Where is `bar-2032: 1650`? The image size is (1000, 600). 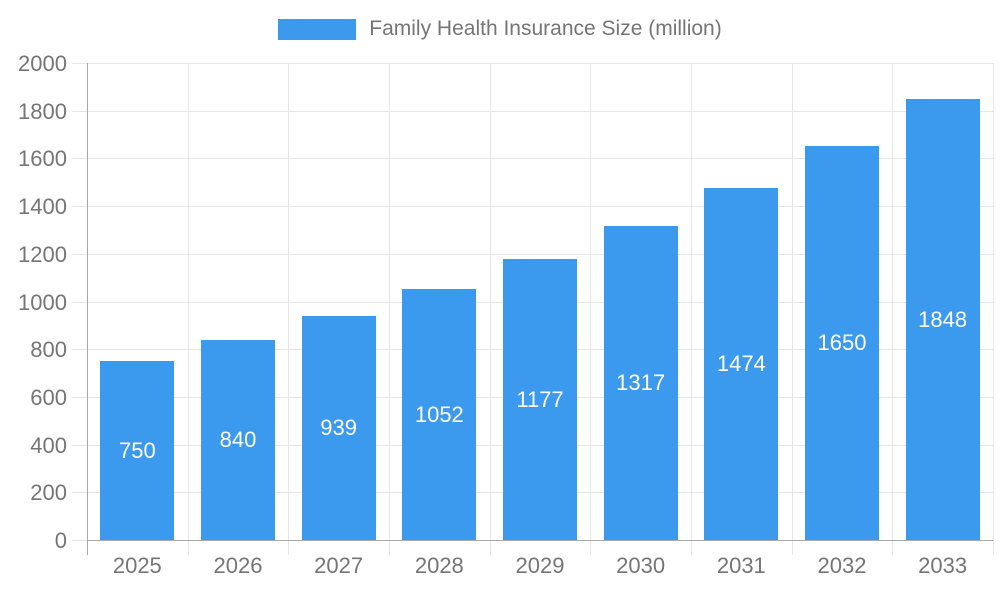 bar-2032: 1650 is located at coordinates (842, 343).